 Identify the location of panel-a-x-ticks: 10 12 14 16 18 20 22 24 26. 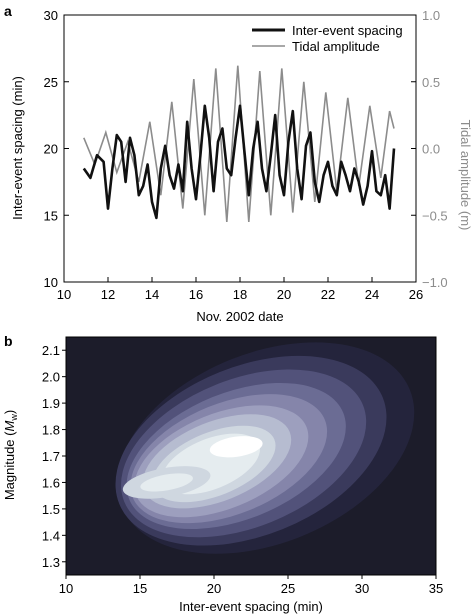
(240, 289).